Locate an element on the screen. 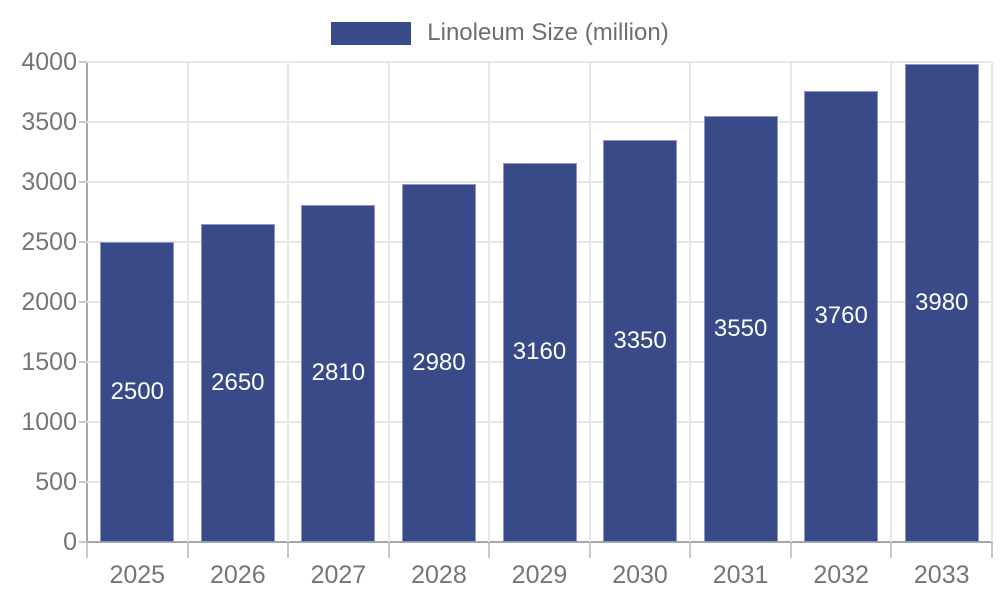  bar-2025: 2500 is located at coordinates (137, 392).